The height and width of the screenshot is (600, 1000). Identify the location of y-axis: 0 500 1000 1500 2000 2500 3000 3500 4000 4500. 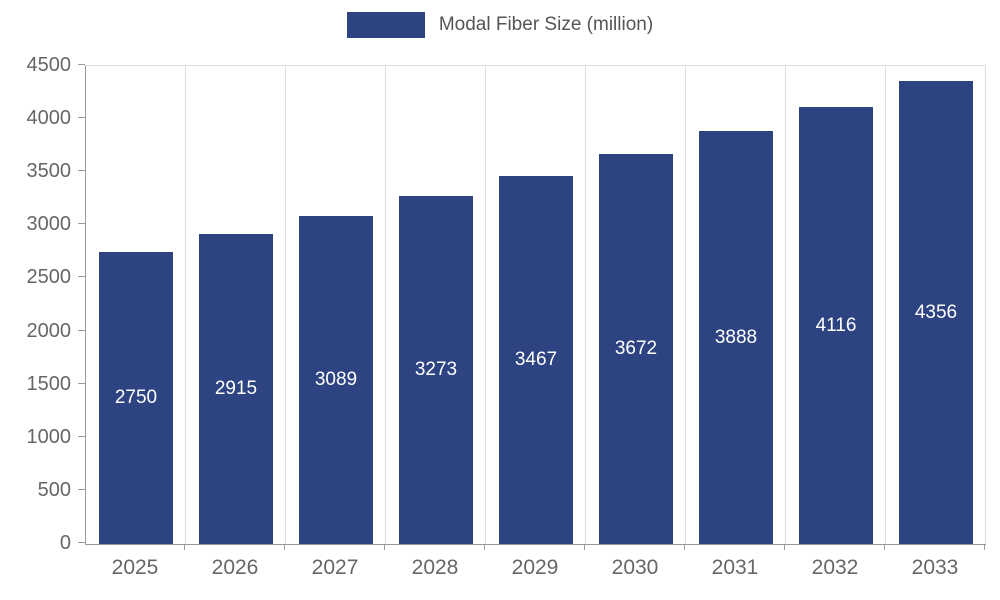
(42, 304).